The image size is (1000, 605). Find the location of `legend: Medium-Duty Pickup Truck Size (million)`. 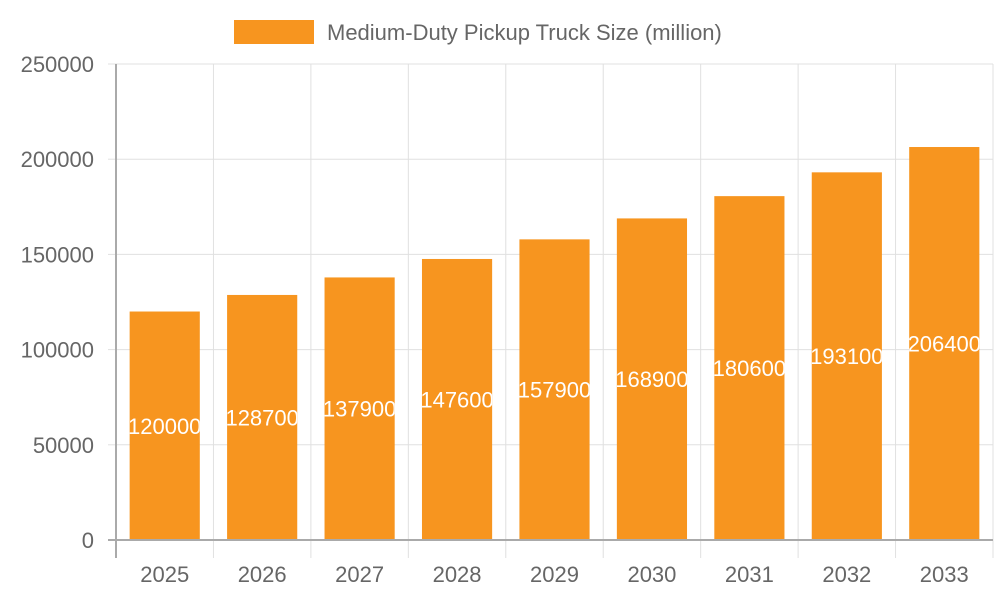

legend: Medium-Duty Pickup Truck Size (million) is located at coordinates (478, 32).